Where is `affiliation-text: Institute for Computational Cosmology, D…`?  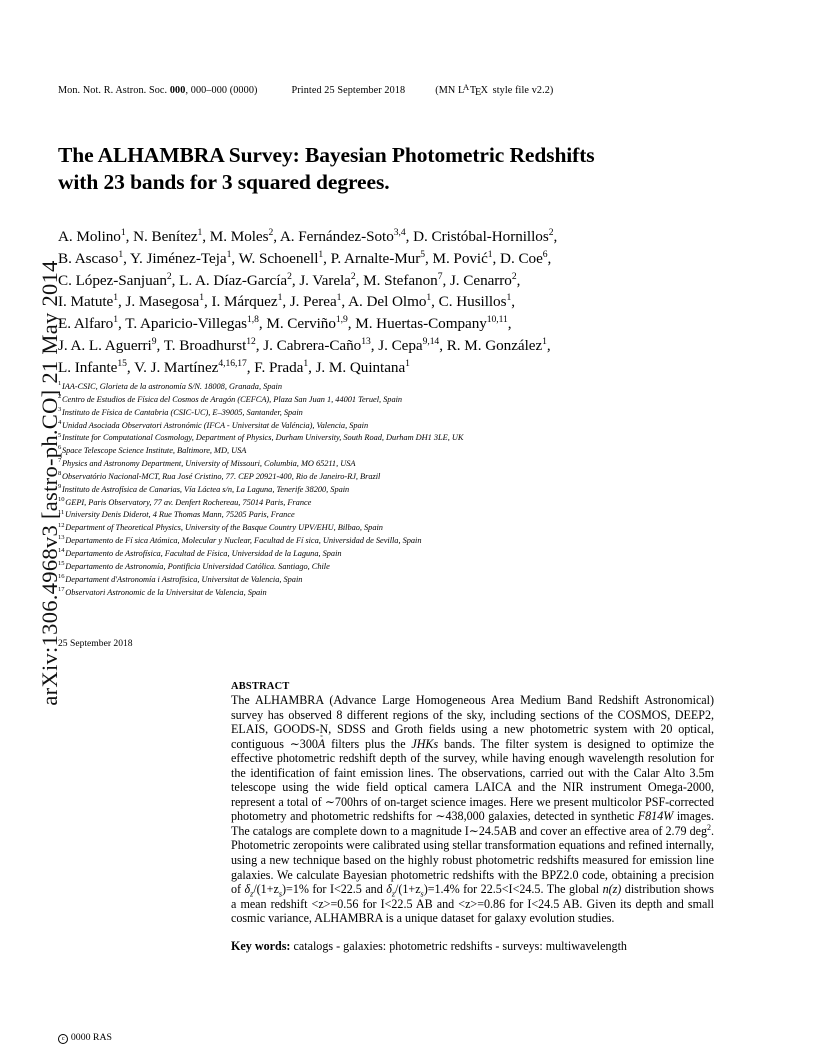
affiliation-text: Institute for Computational Cosmology, D… is located at coordinates (262, 438).